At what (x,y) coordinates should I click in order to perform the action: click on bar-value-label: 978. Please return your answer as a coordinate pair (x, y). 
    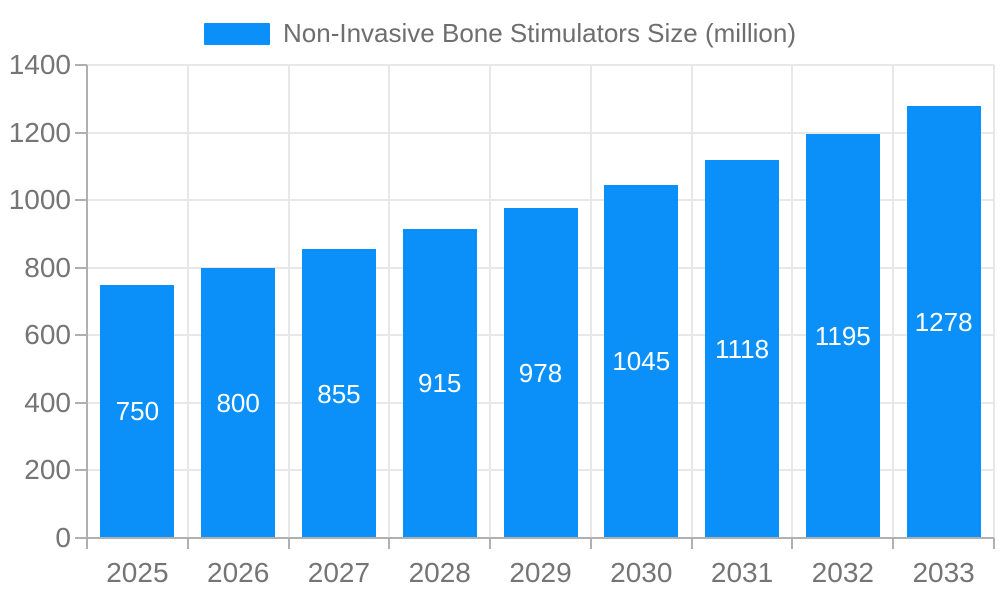
    Looking at the image, I should click on (540, 372).